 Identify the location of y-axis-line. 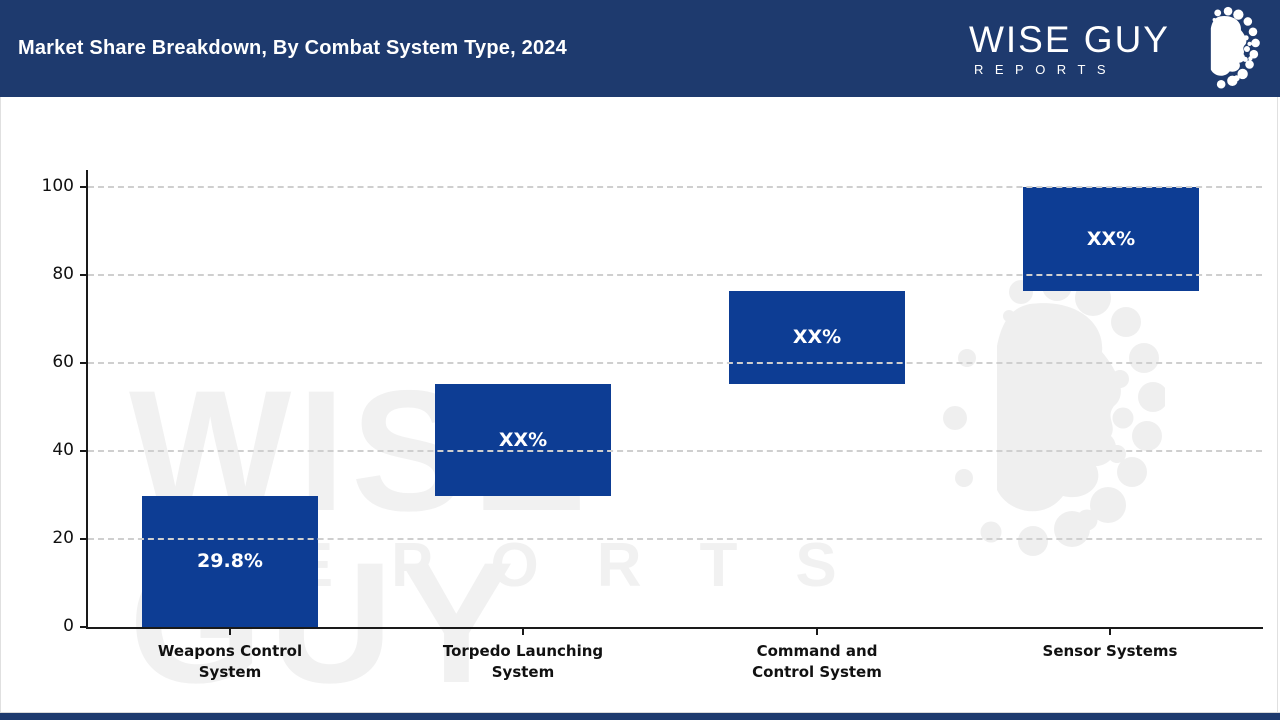
(87, 399).